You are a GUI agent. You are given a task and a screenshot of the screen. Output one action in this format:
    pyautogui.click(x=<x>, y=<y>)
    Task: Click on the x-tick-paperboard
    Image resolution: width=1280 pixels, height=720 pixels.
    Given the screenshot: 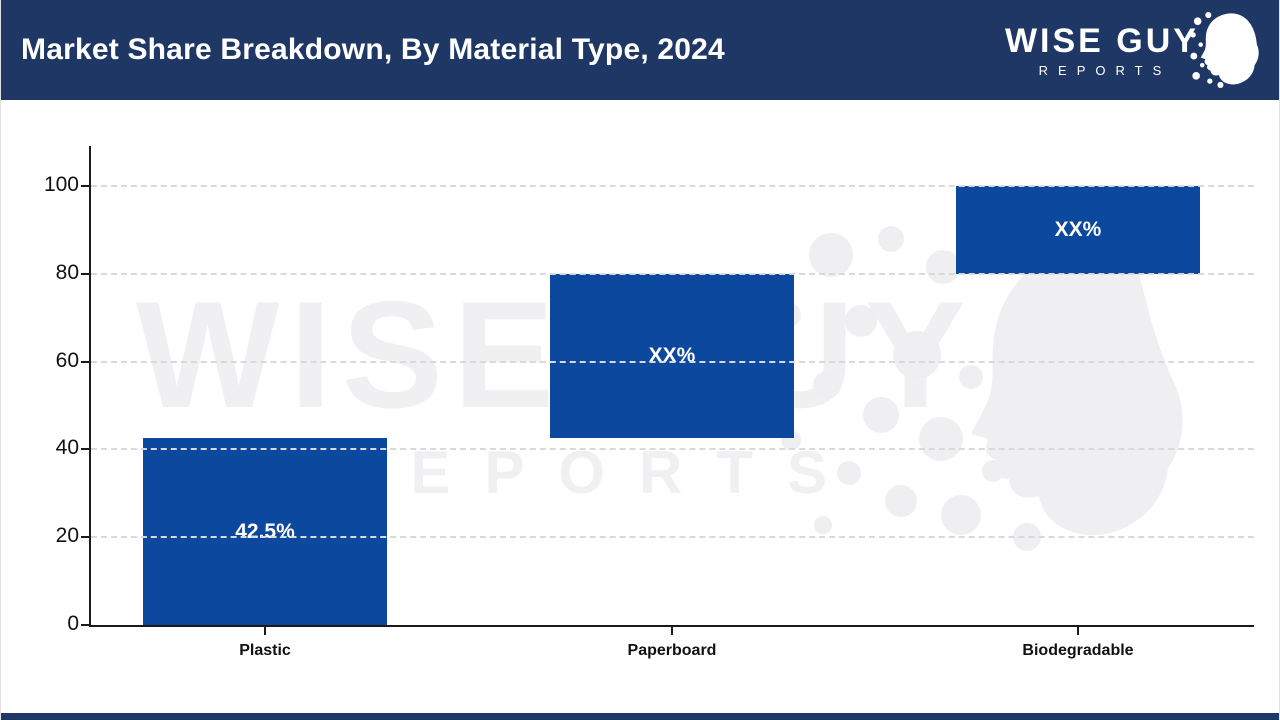 What is the action you would take?
    pyautogui.click(x=672, y=631)
    